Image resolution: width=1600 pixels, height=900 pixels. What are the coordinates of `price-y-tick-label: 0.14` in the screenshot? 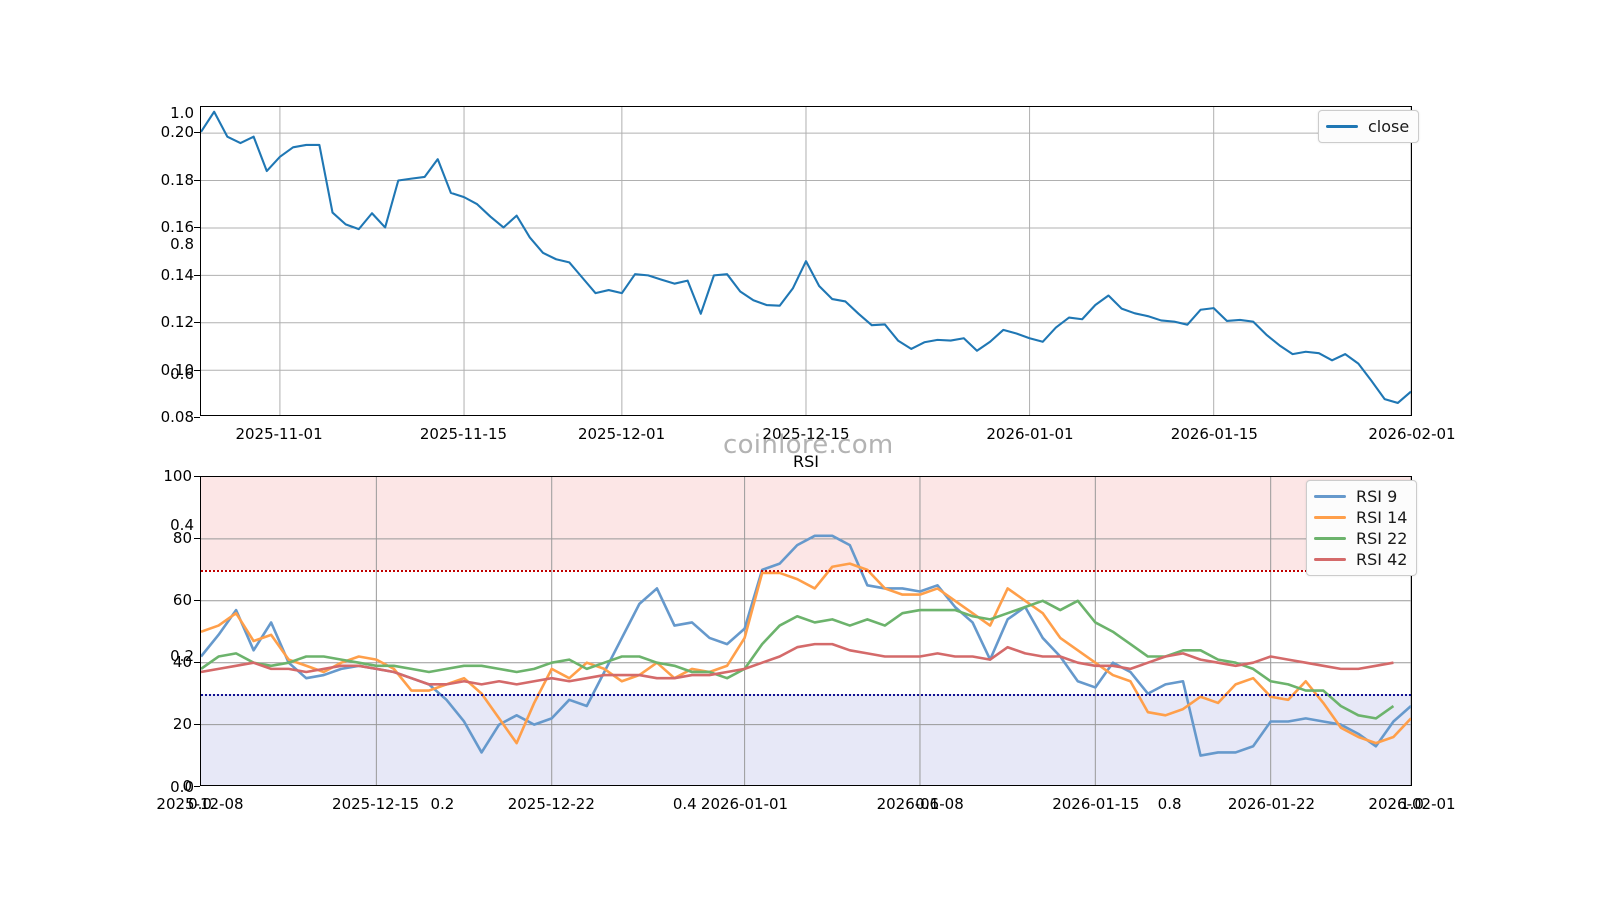 It's located at (177, 274).